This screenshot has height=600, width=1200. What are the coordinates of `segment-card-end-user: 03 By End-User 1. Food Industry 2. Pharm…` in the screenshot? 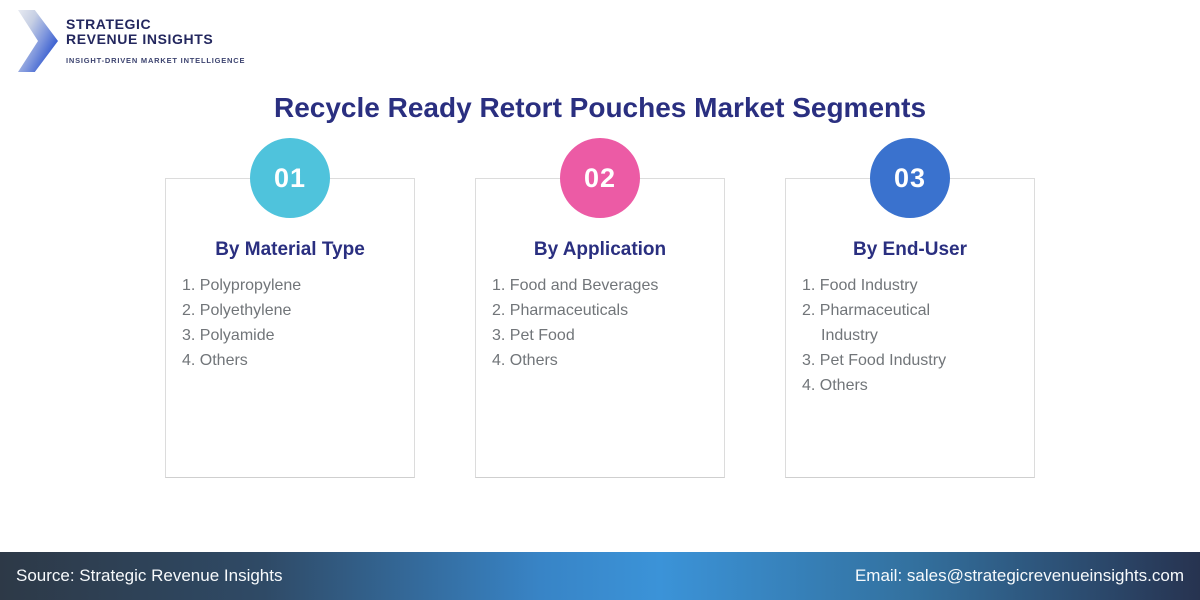 It's located at (910, 308).